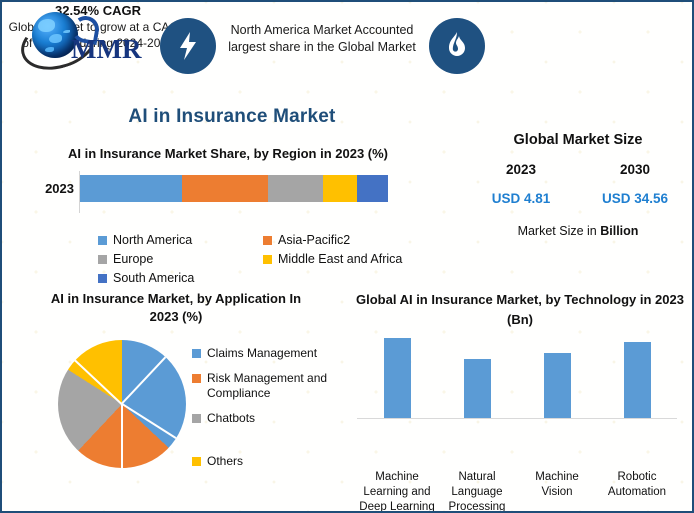 The width and height of the screenshot is (694, 513). Describe the element at coordinates (557, 484) in the screenshot. I see `technology-category-label: Machine Vision` at that location.